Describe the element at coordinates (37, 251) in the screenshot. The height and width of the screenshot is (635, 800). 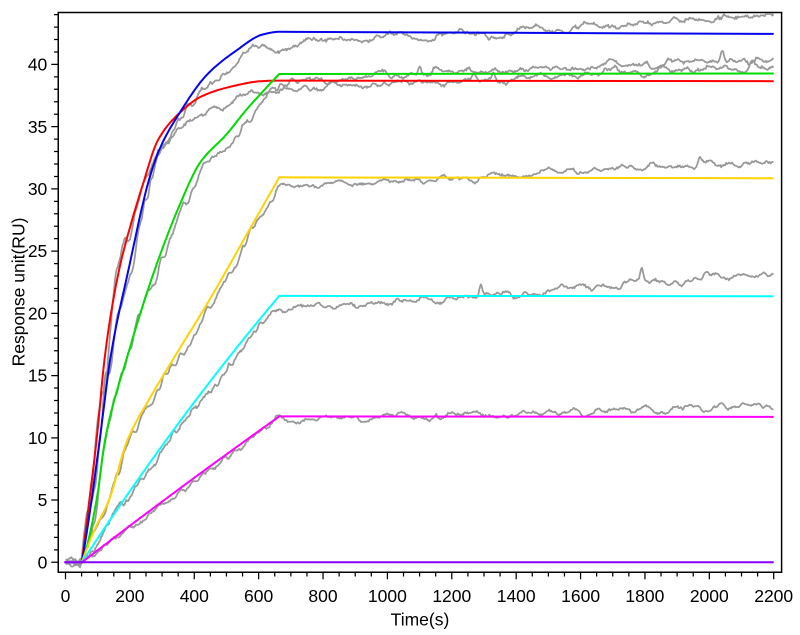
I see `svg-text: 25` at that location.